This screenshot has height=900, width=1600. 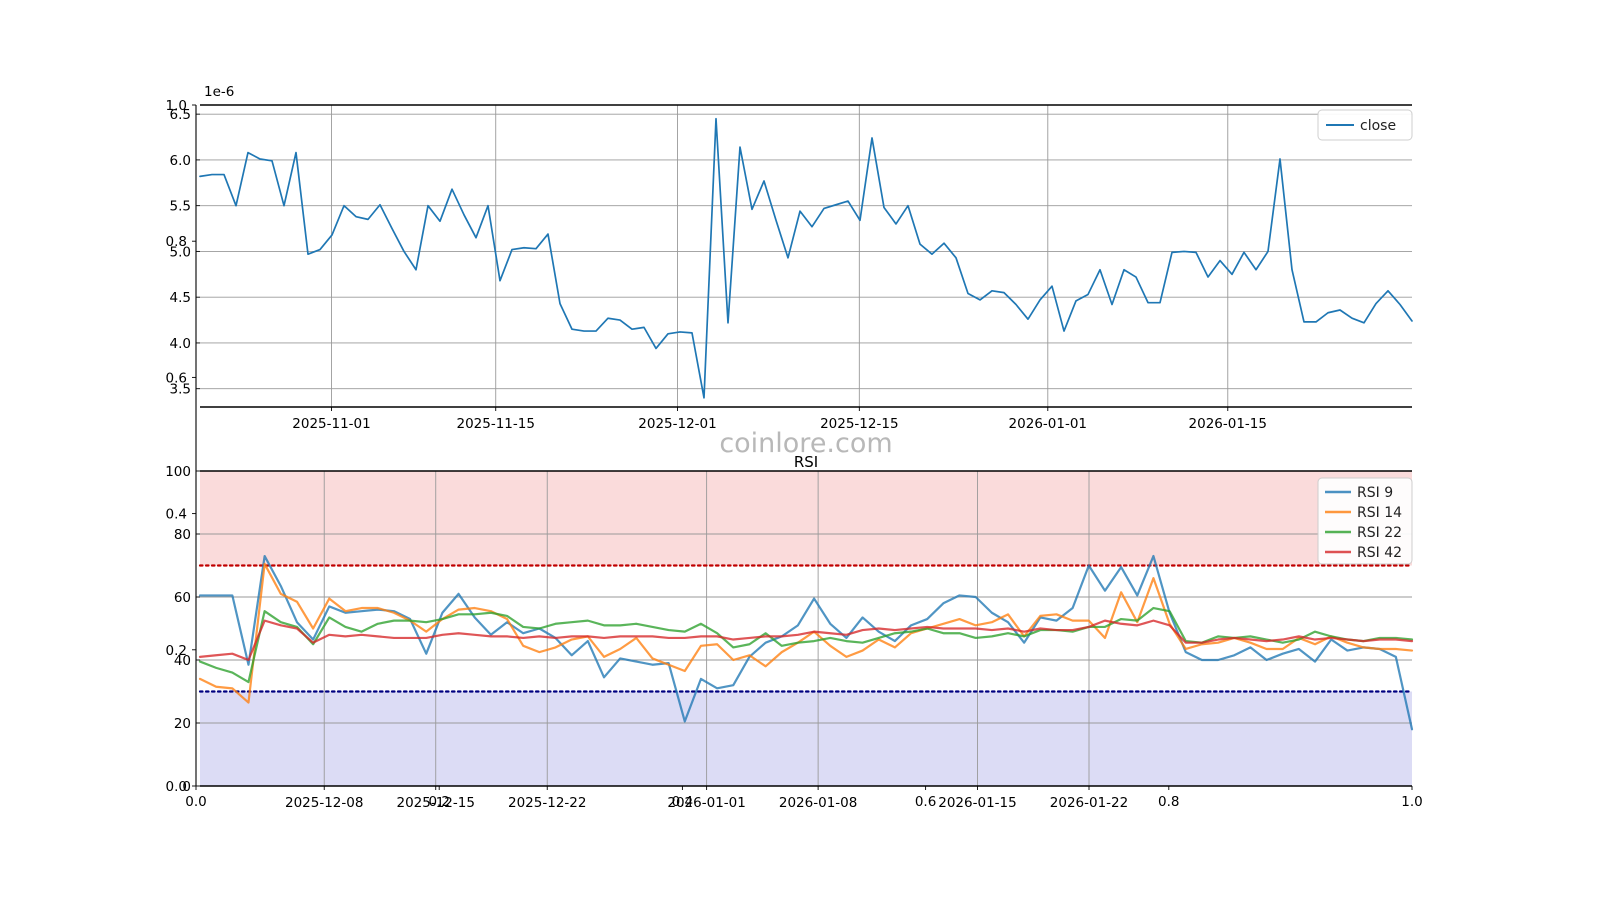 I want to click on rsi-shaded-band-oversold, so click(x=806, y=738).